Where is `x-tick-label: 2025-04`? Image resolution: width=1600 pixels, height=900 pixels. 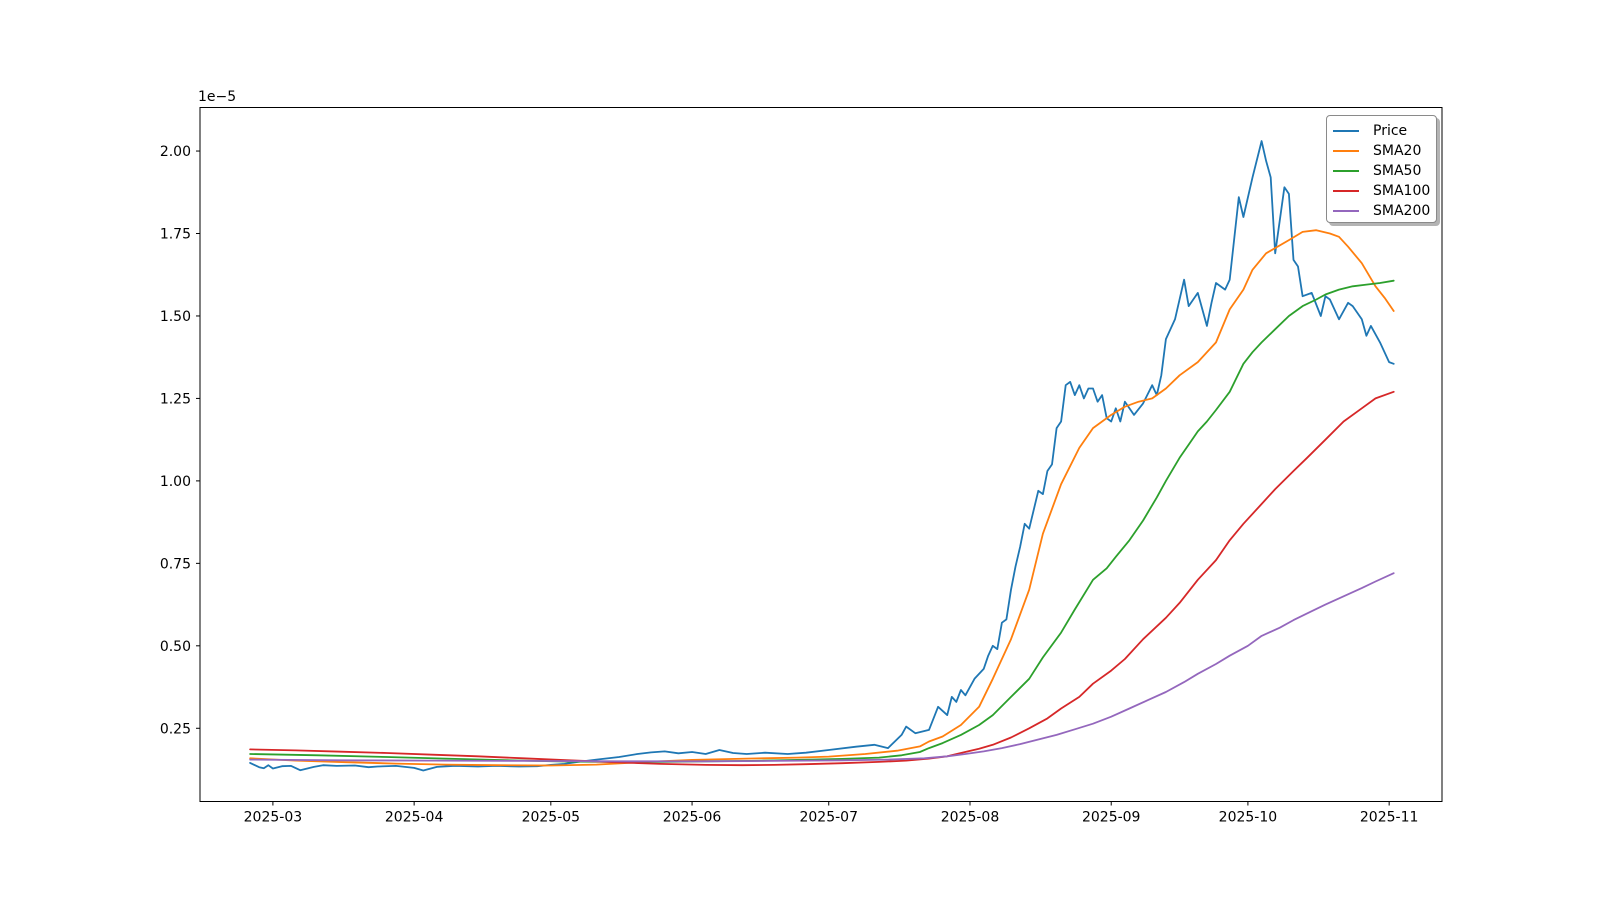 x-tick-label: 2025-04 is located at coordinates (414, 818).